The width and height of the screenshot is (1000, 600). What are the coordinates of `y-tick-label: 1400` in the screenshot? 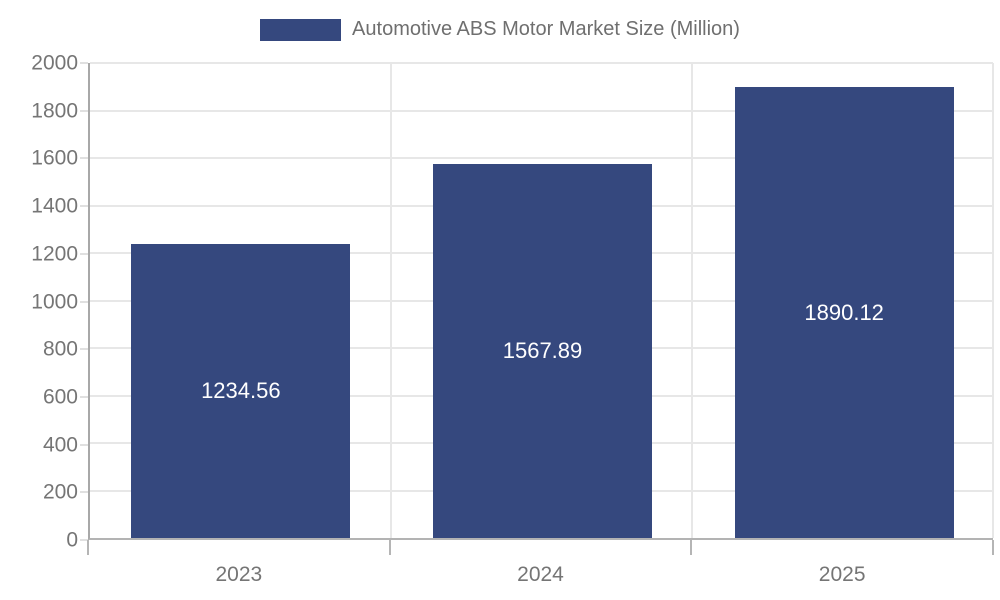 It's located at (54, 206).